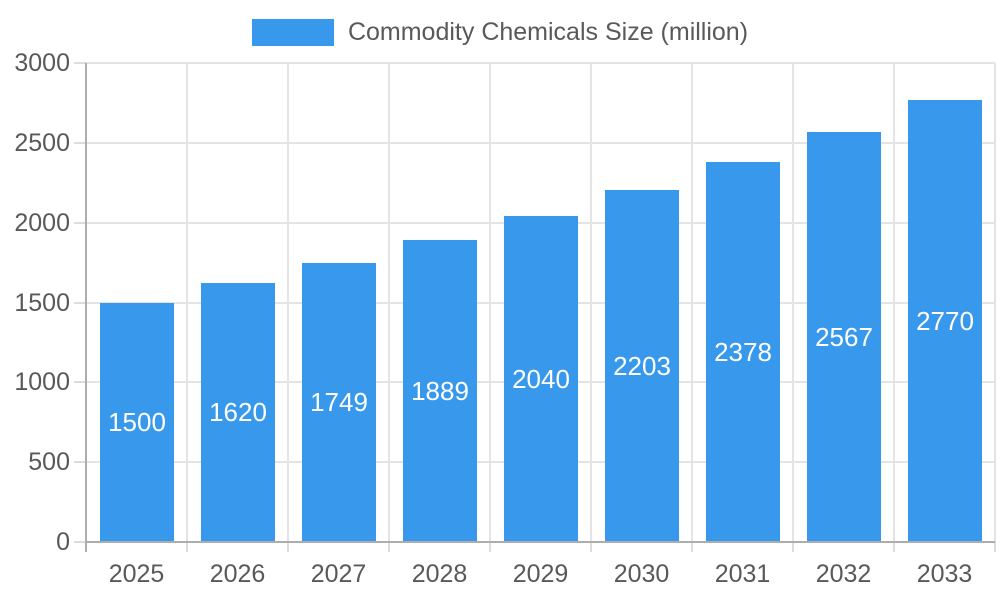  What do you see at coordinates (49, 462) in the screenshot?
I see `y-tick-label: 500` at bounding box center [49, 462].